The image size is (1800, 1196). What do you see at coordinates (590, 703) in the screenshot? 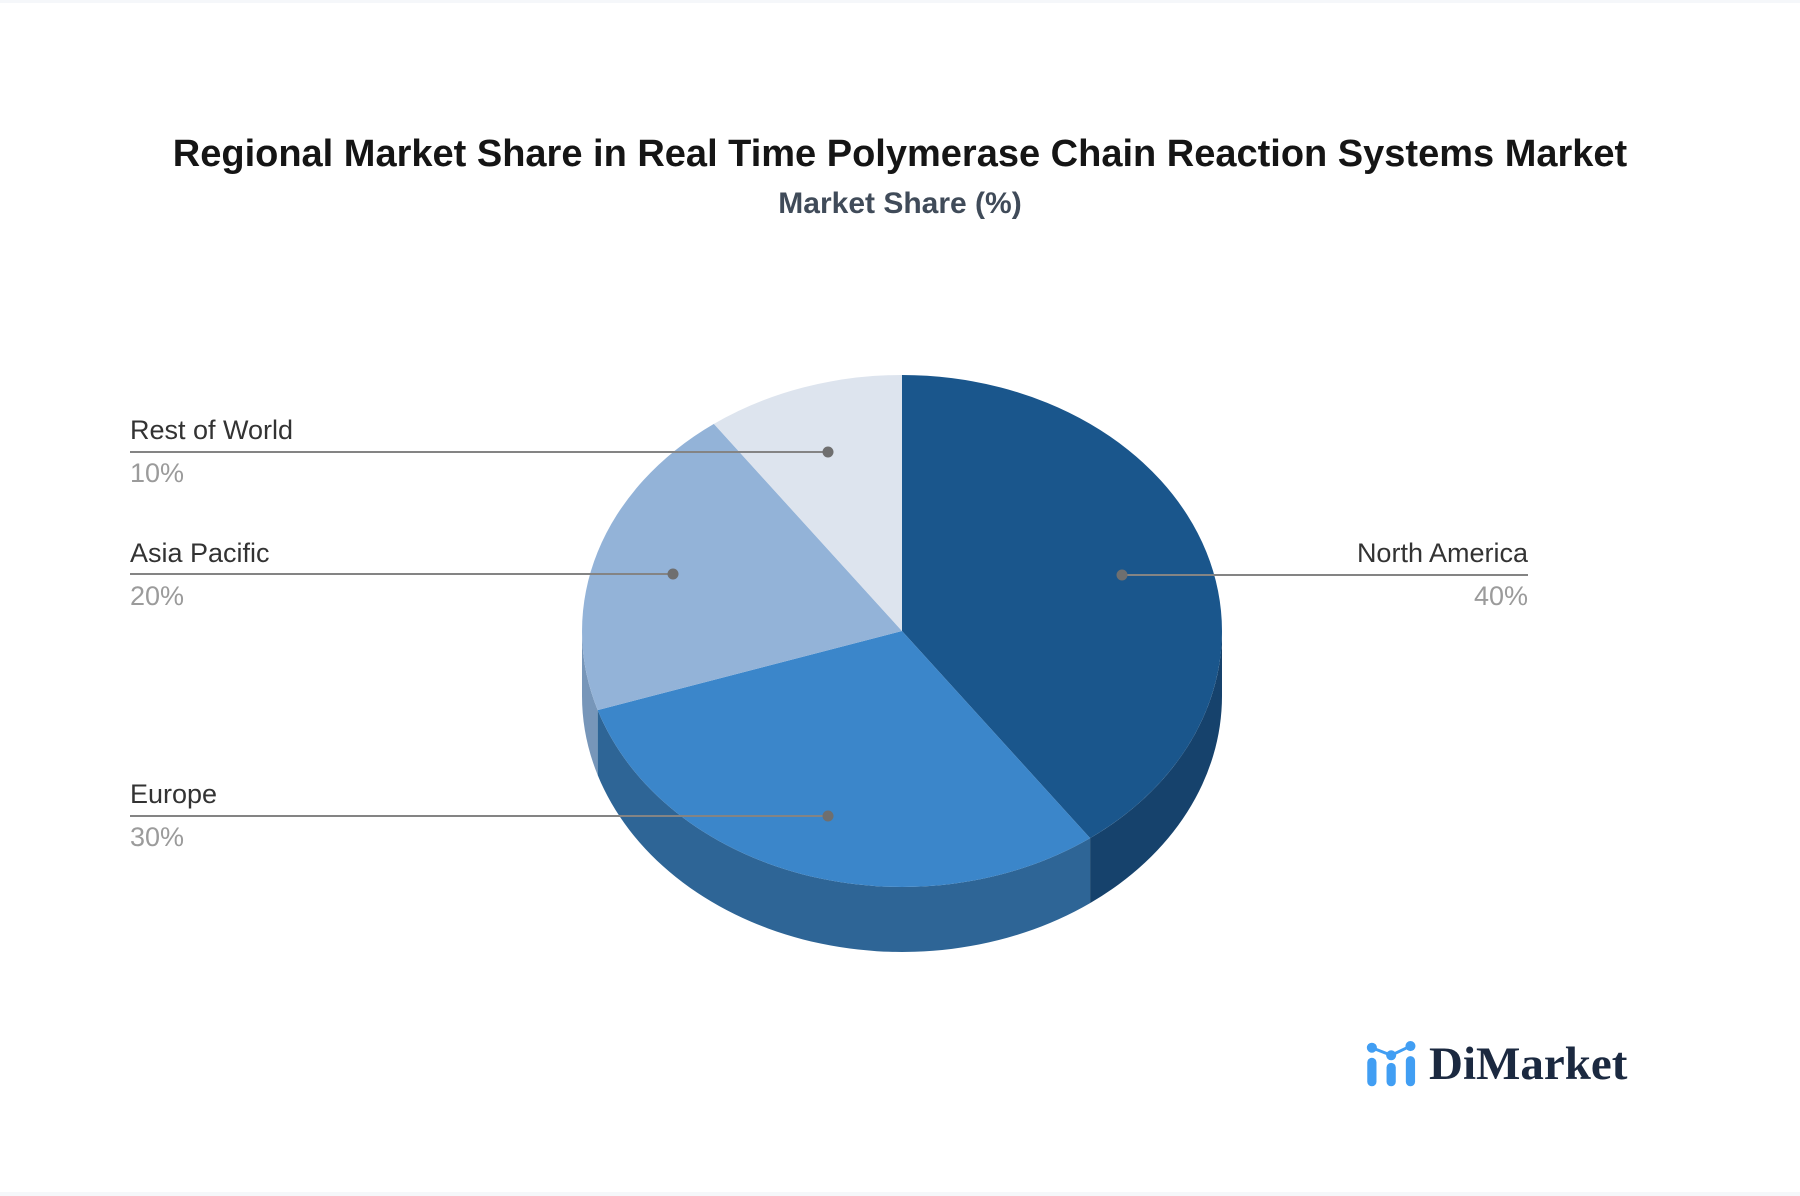
I see `pie-slice-side-asia-pacific` at bounding box center [590, 703].